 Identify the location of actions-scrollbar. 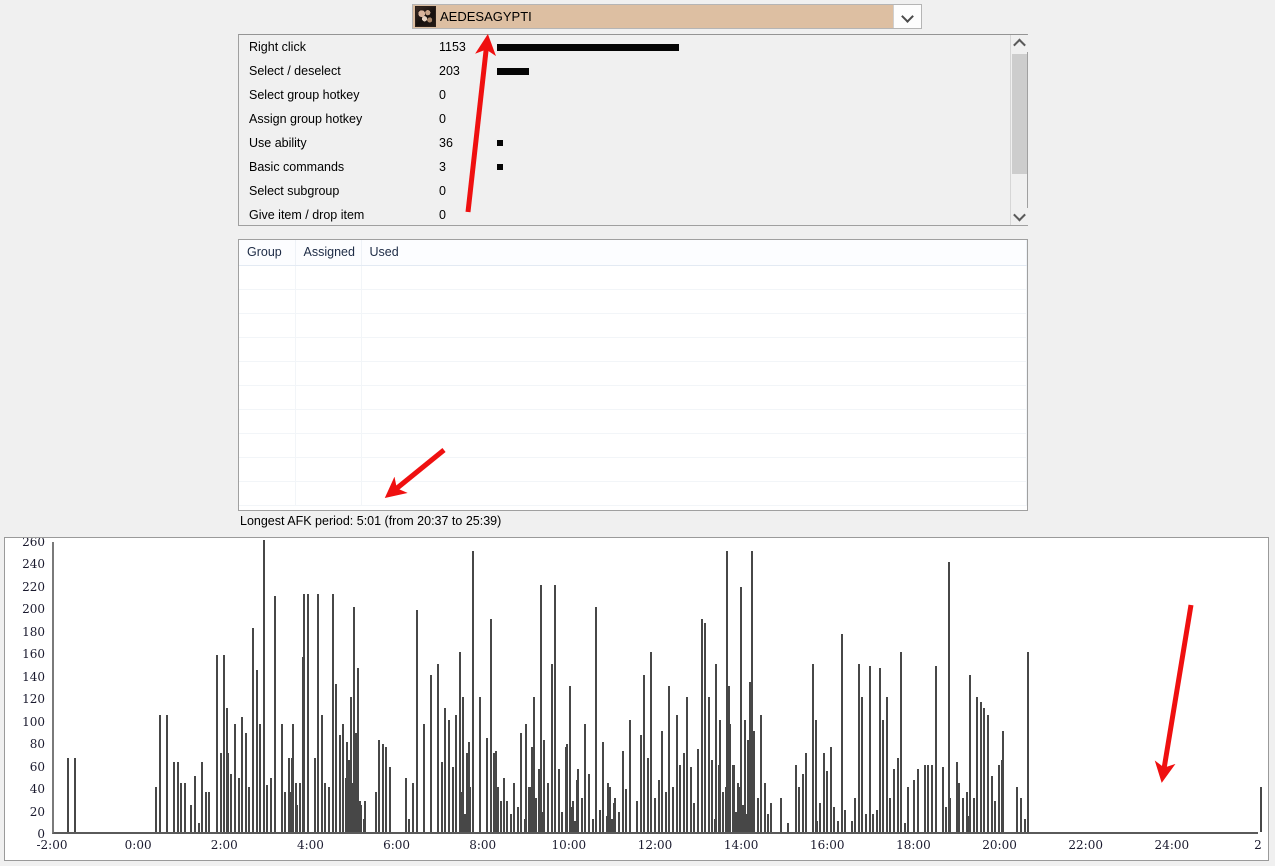
(1019, 130).